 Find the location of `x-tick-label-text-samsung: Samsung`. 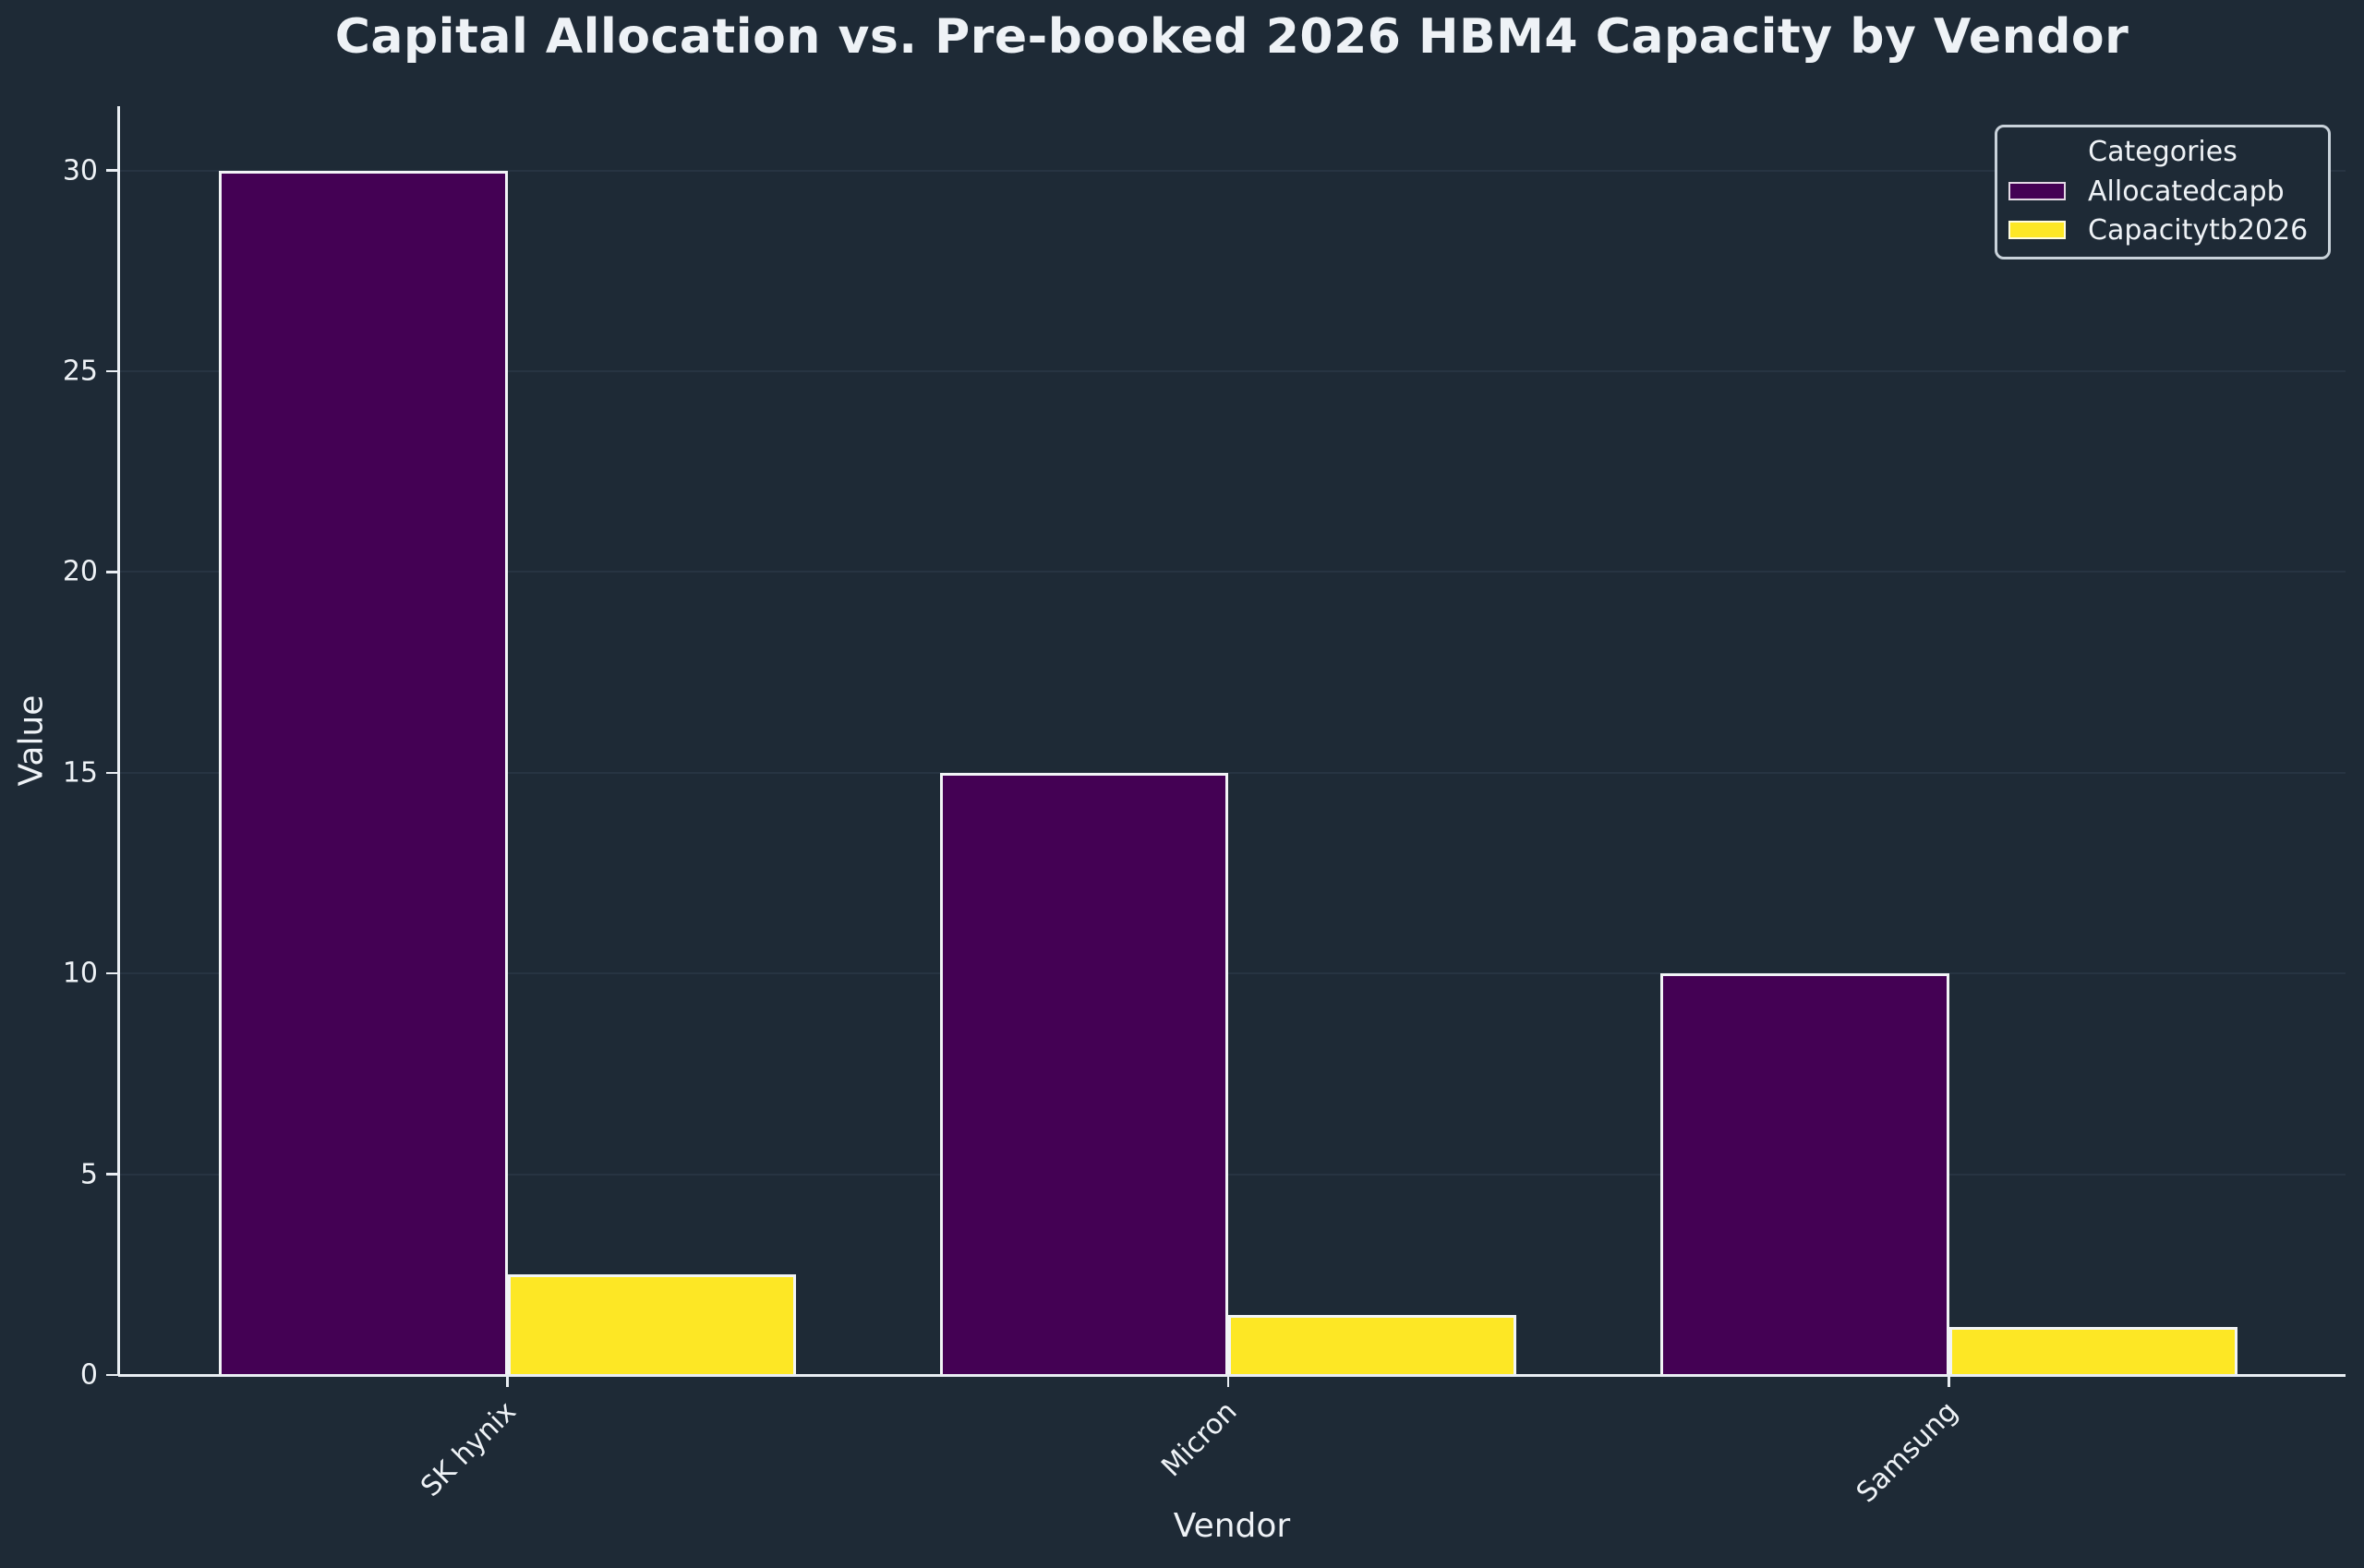

x-tick-label-text-samsung: Samsung is located at coordinates (1908, 1452).